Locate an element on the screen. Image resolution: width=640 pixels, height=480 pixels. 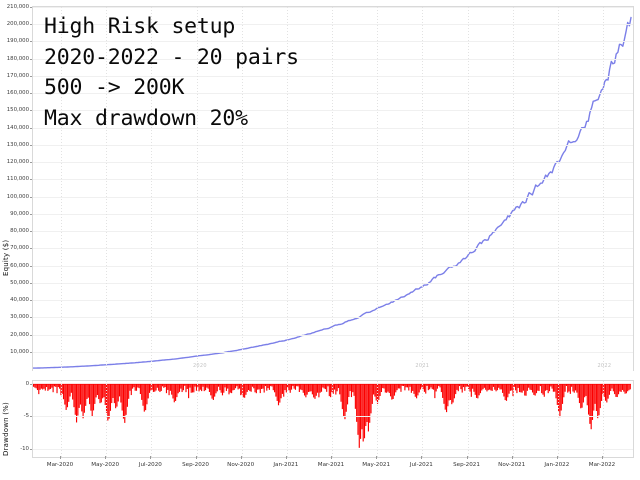
x-tick-label: Sep-2021 is located at coordinates (466, 465).